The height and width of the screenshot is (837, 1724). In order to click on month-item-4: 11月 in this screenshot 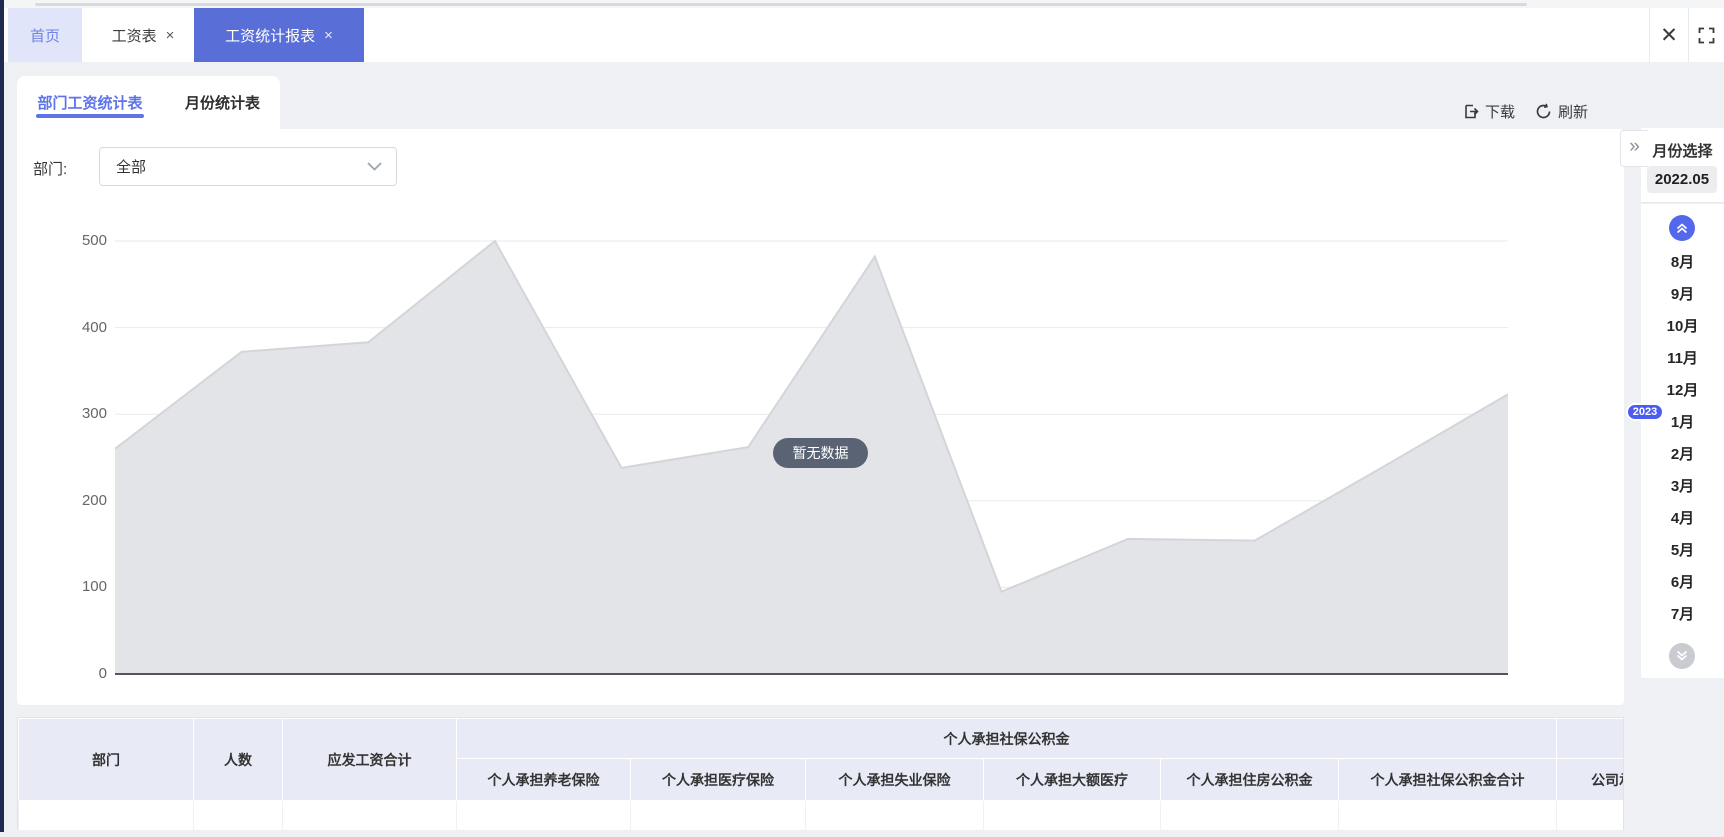, I will do `click(1682, 358)`.